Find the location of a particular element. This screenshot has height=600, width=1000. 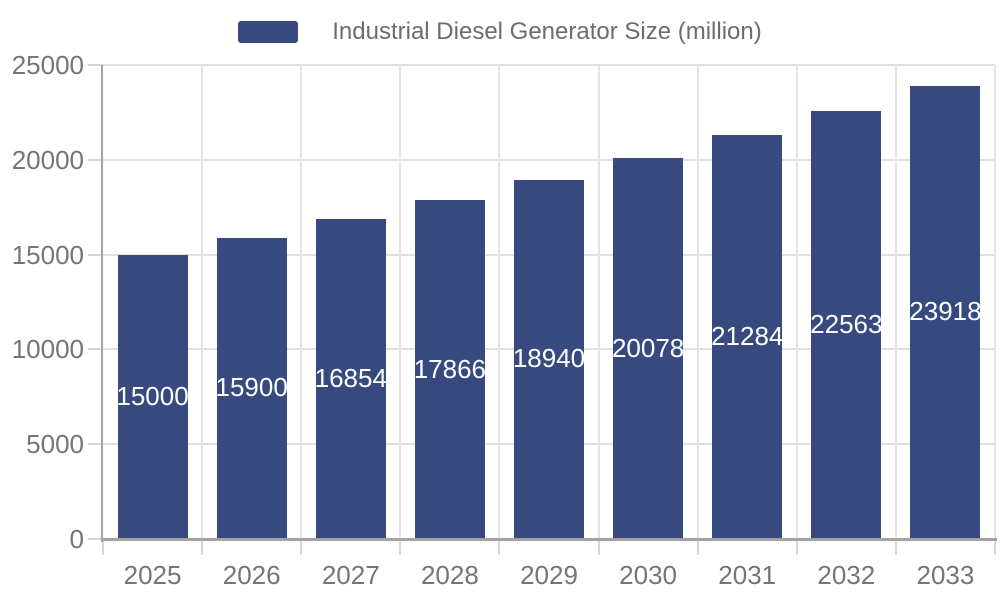

bar-value-label: 15900 is located at coordinates (251, 387).